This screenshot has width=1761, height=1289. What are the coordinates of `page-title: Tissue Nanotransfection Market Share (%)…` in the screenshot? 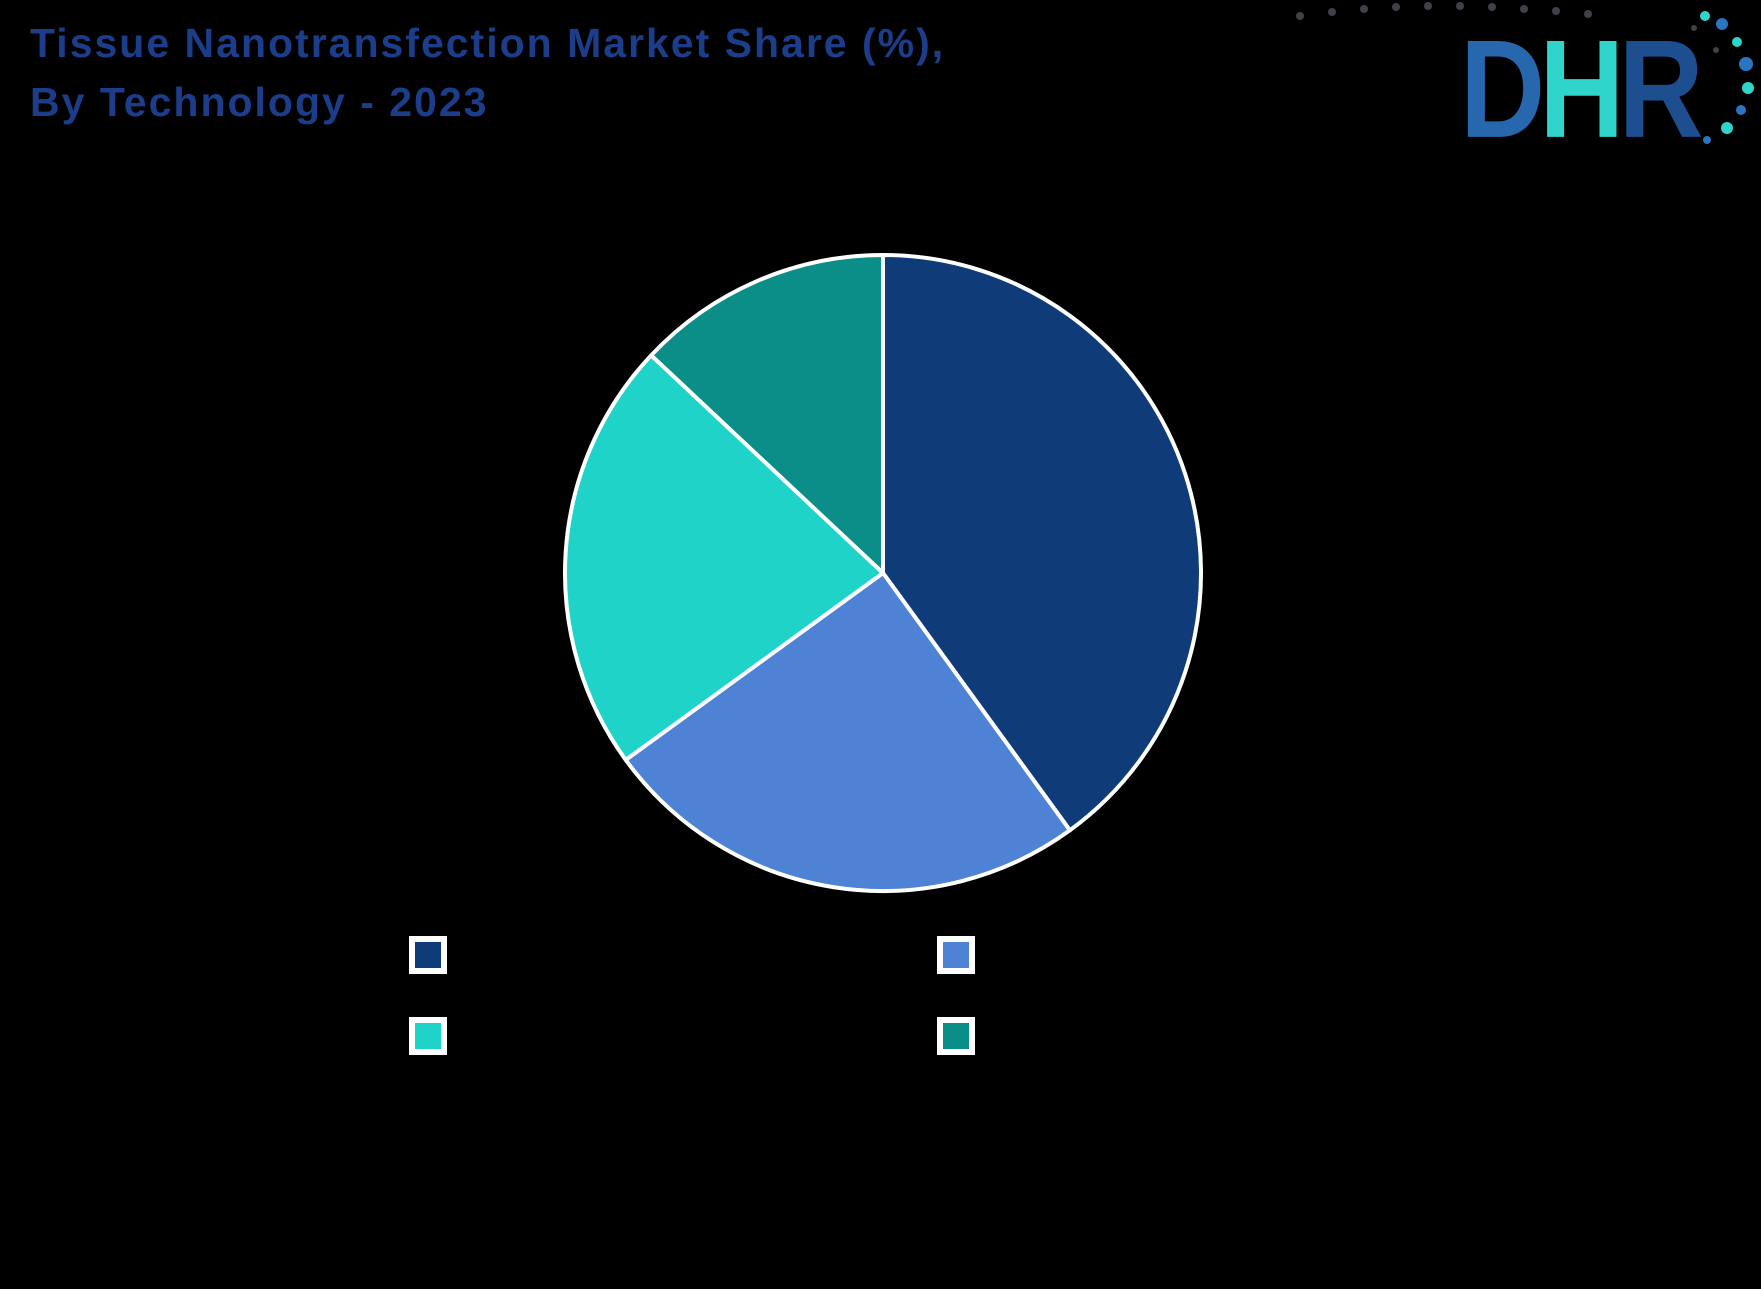 It's located at (487, 73).